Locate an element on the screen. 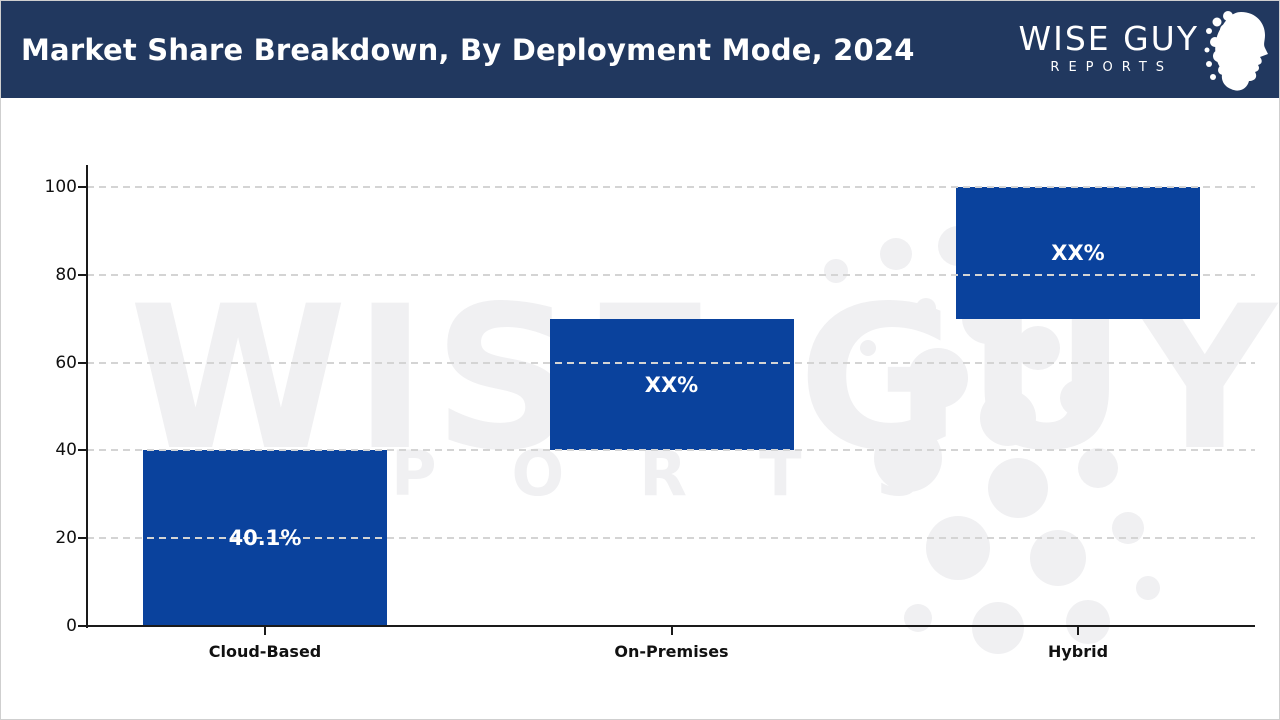 This screenshot has width=1280, height=720. bar-value-label: 40.1% is located at coordinates (265, 538).